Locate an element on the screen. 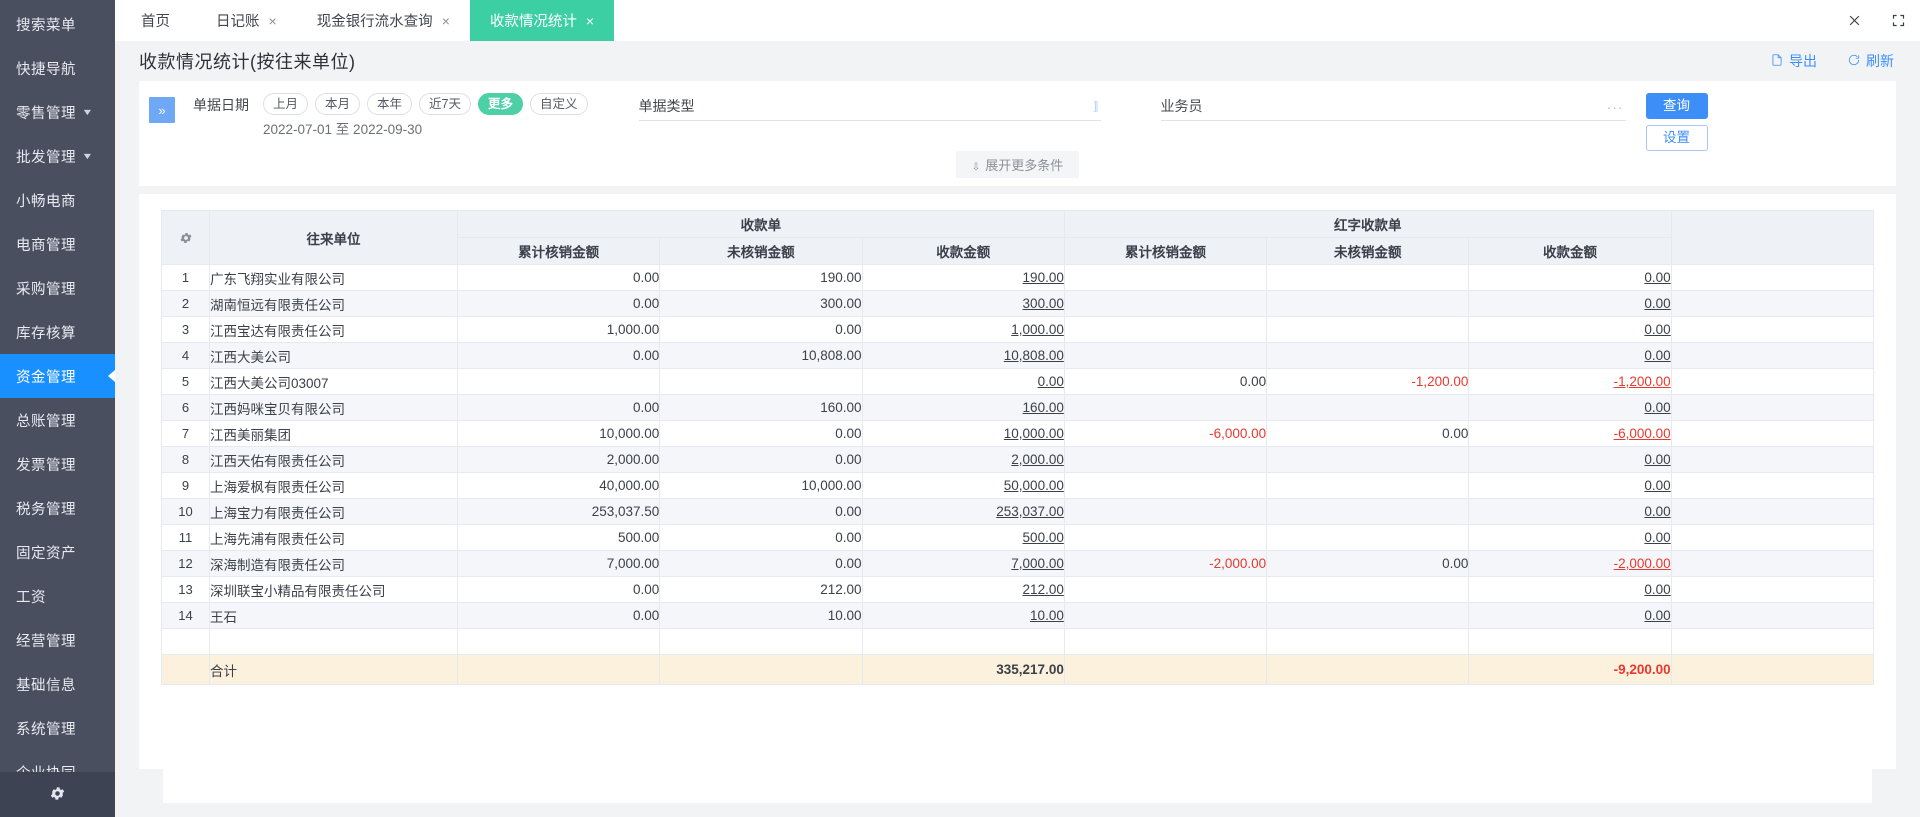 This screenshot has height=817, width=1920. cell-receipt-amount-link: 0.00 is located at coordinates (1050, 381).